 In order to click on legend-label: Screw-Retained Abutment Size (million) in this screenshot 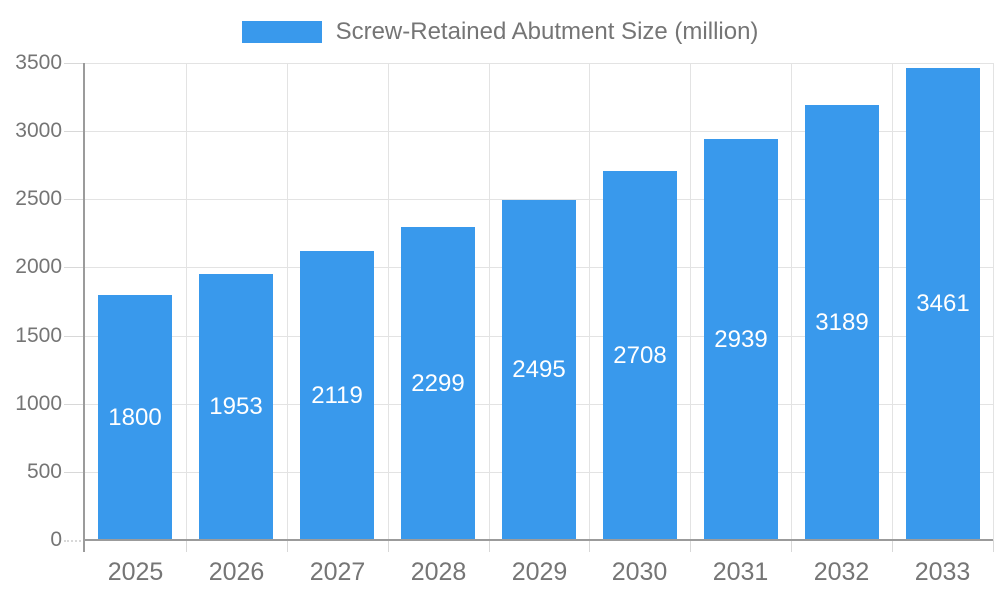, I will do `click(547, 31)`.